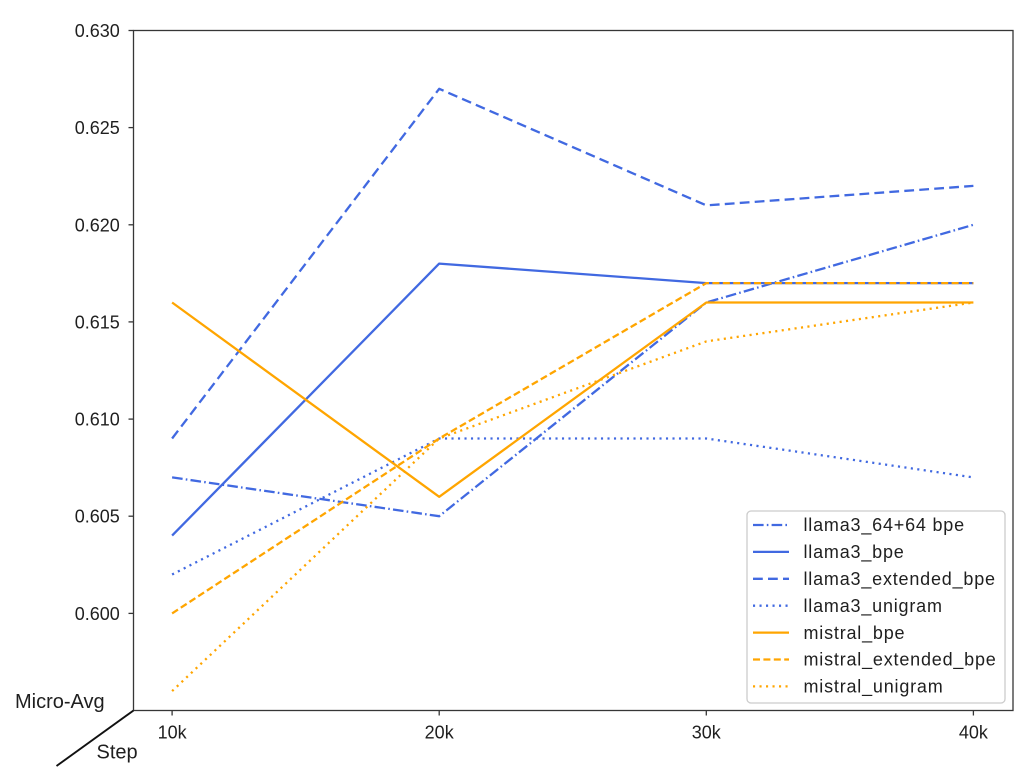 Image resolution: width=1022 pixels, height=780 pixels. Describe the element at coordinates (97, 420) in the screenshot. I see `svg-text: 0.610` at that location.